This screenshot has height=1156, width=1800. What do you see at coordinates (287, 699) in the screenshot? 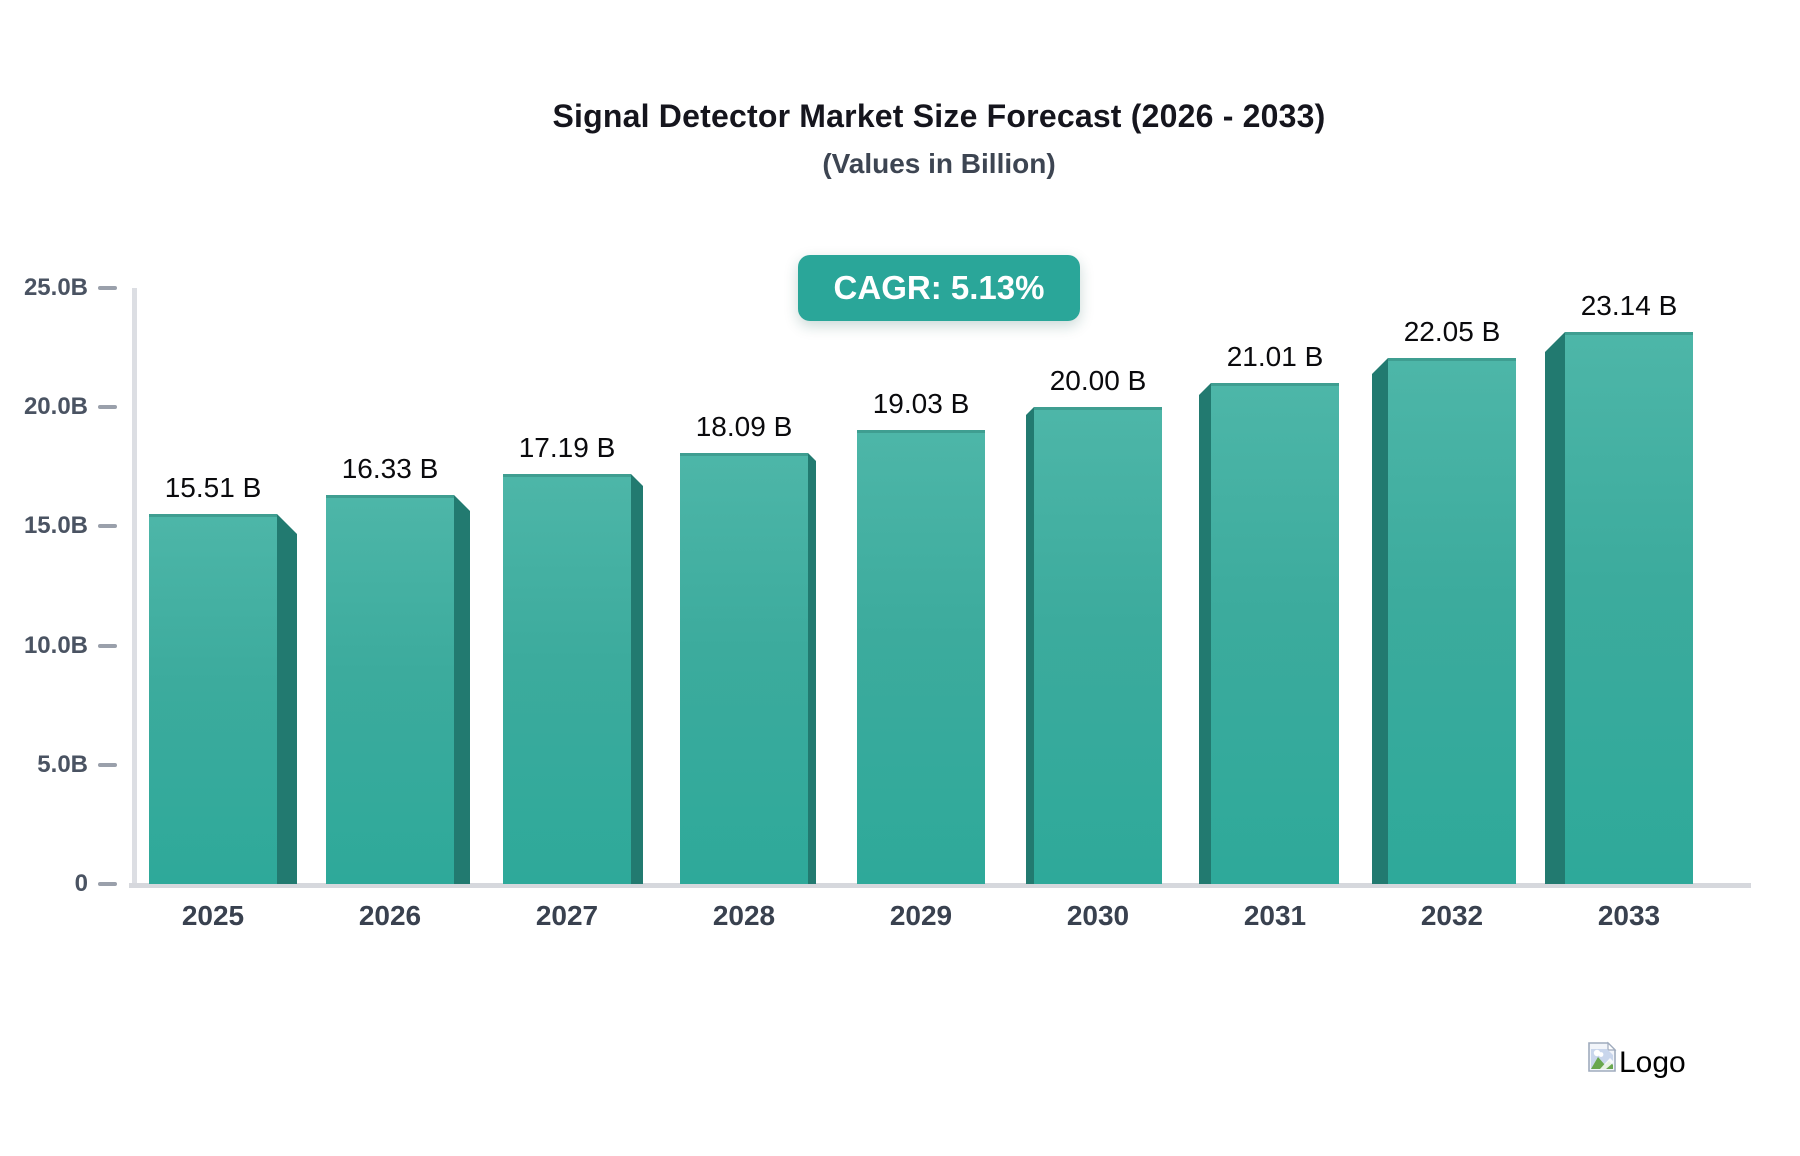
I see `bar-3d-side-2025` at bounding box center [287, 699].